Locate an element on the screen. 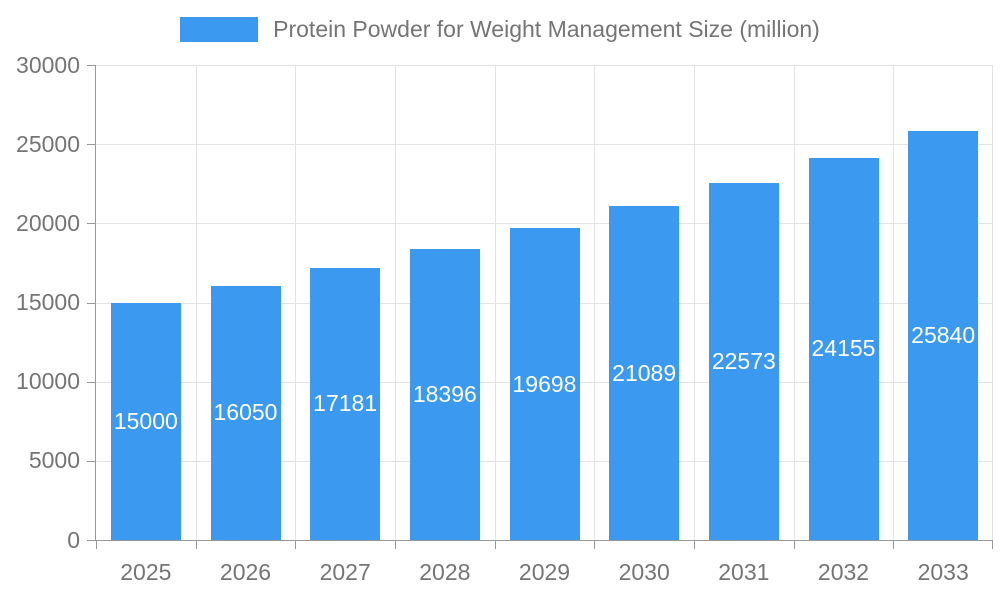  bar-value-label: 24155 is located at coordinates (843, 348).